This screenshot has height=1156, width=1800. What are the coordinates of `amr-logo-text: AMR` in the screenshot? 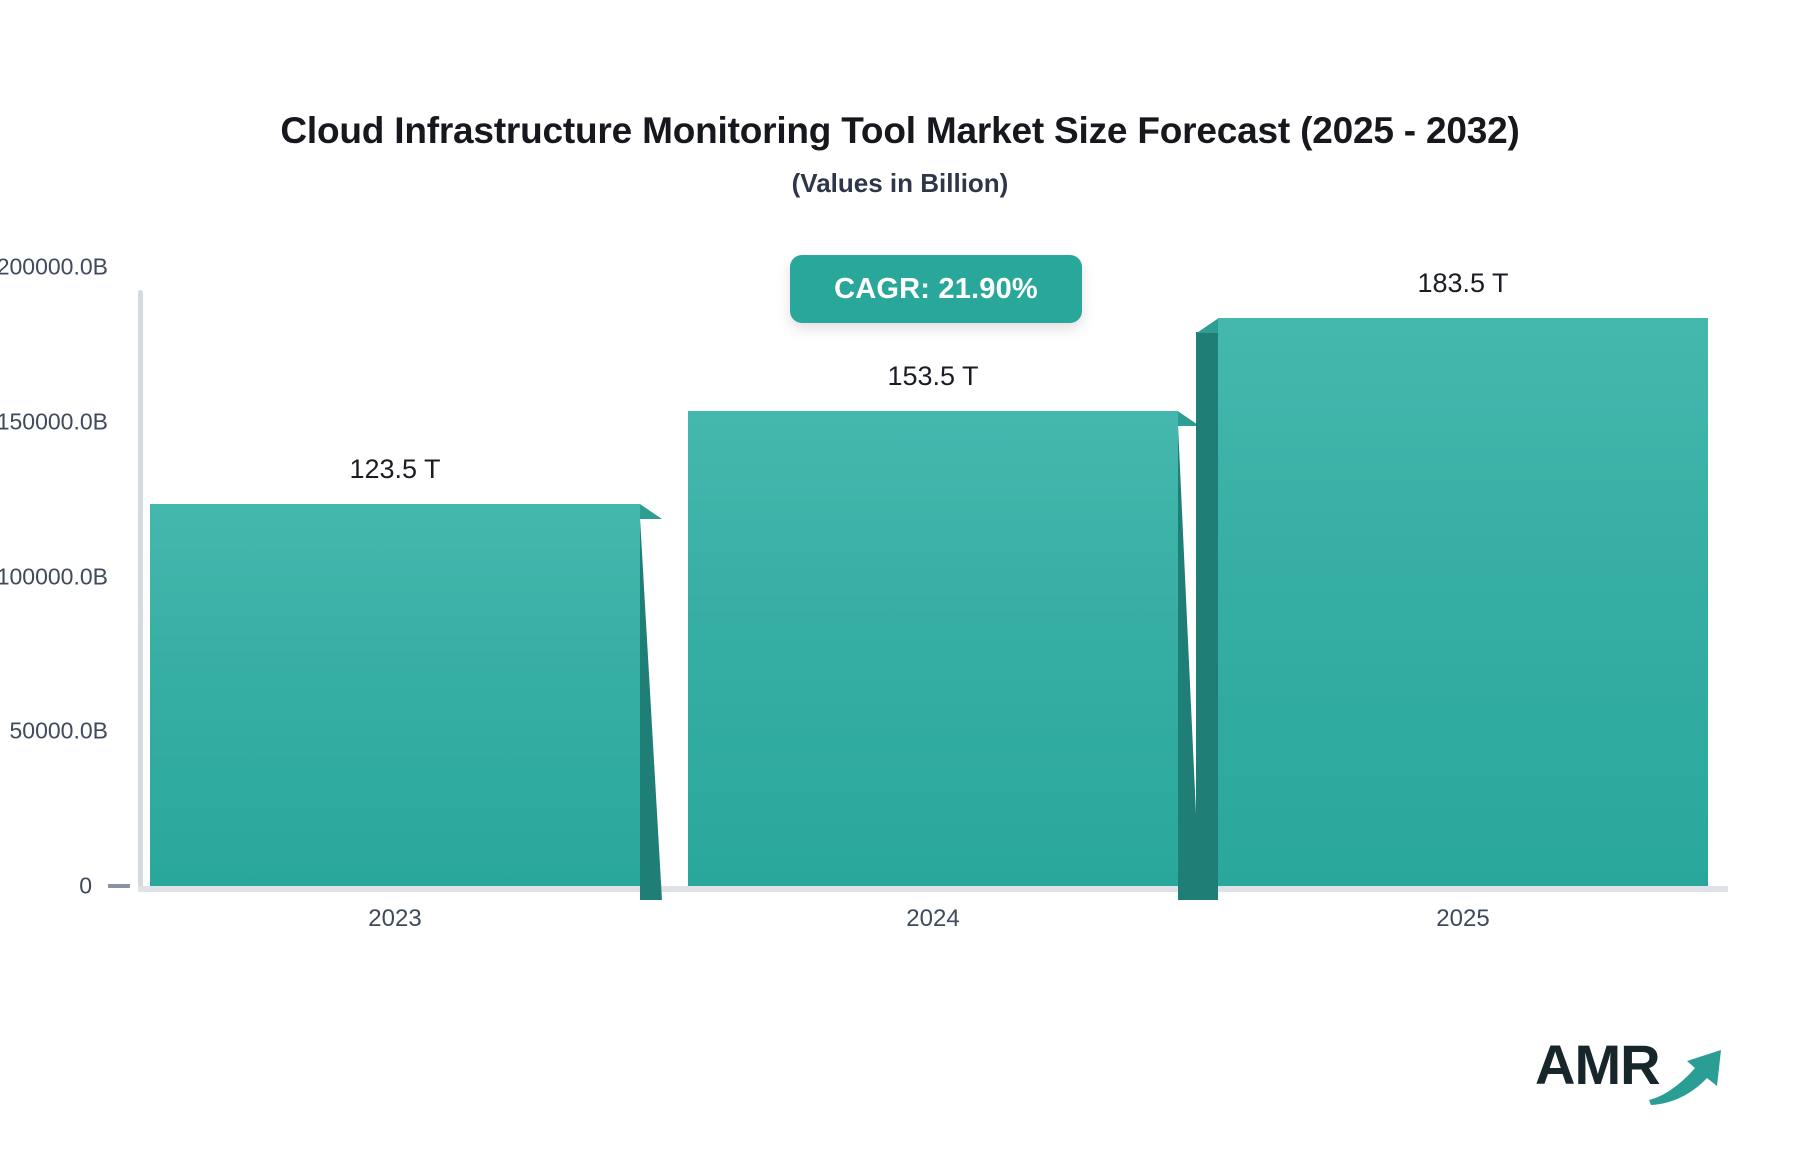 It's located at (1598, 1064).